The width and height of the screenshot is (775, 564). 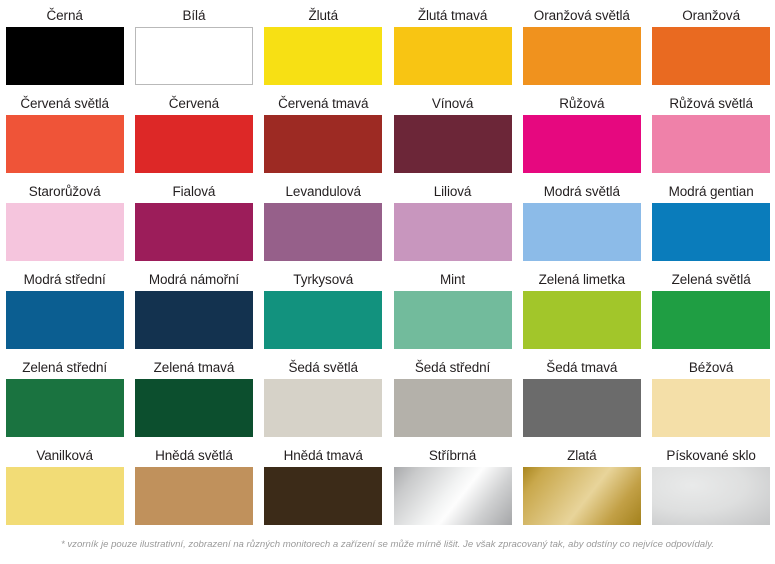 I want to click on swatch-cell: Zelená střední, so click(x=64, y=402).